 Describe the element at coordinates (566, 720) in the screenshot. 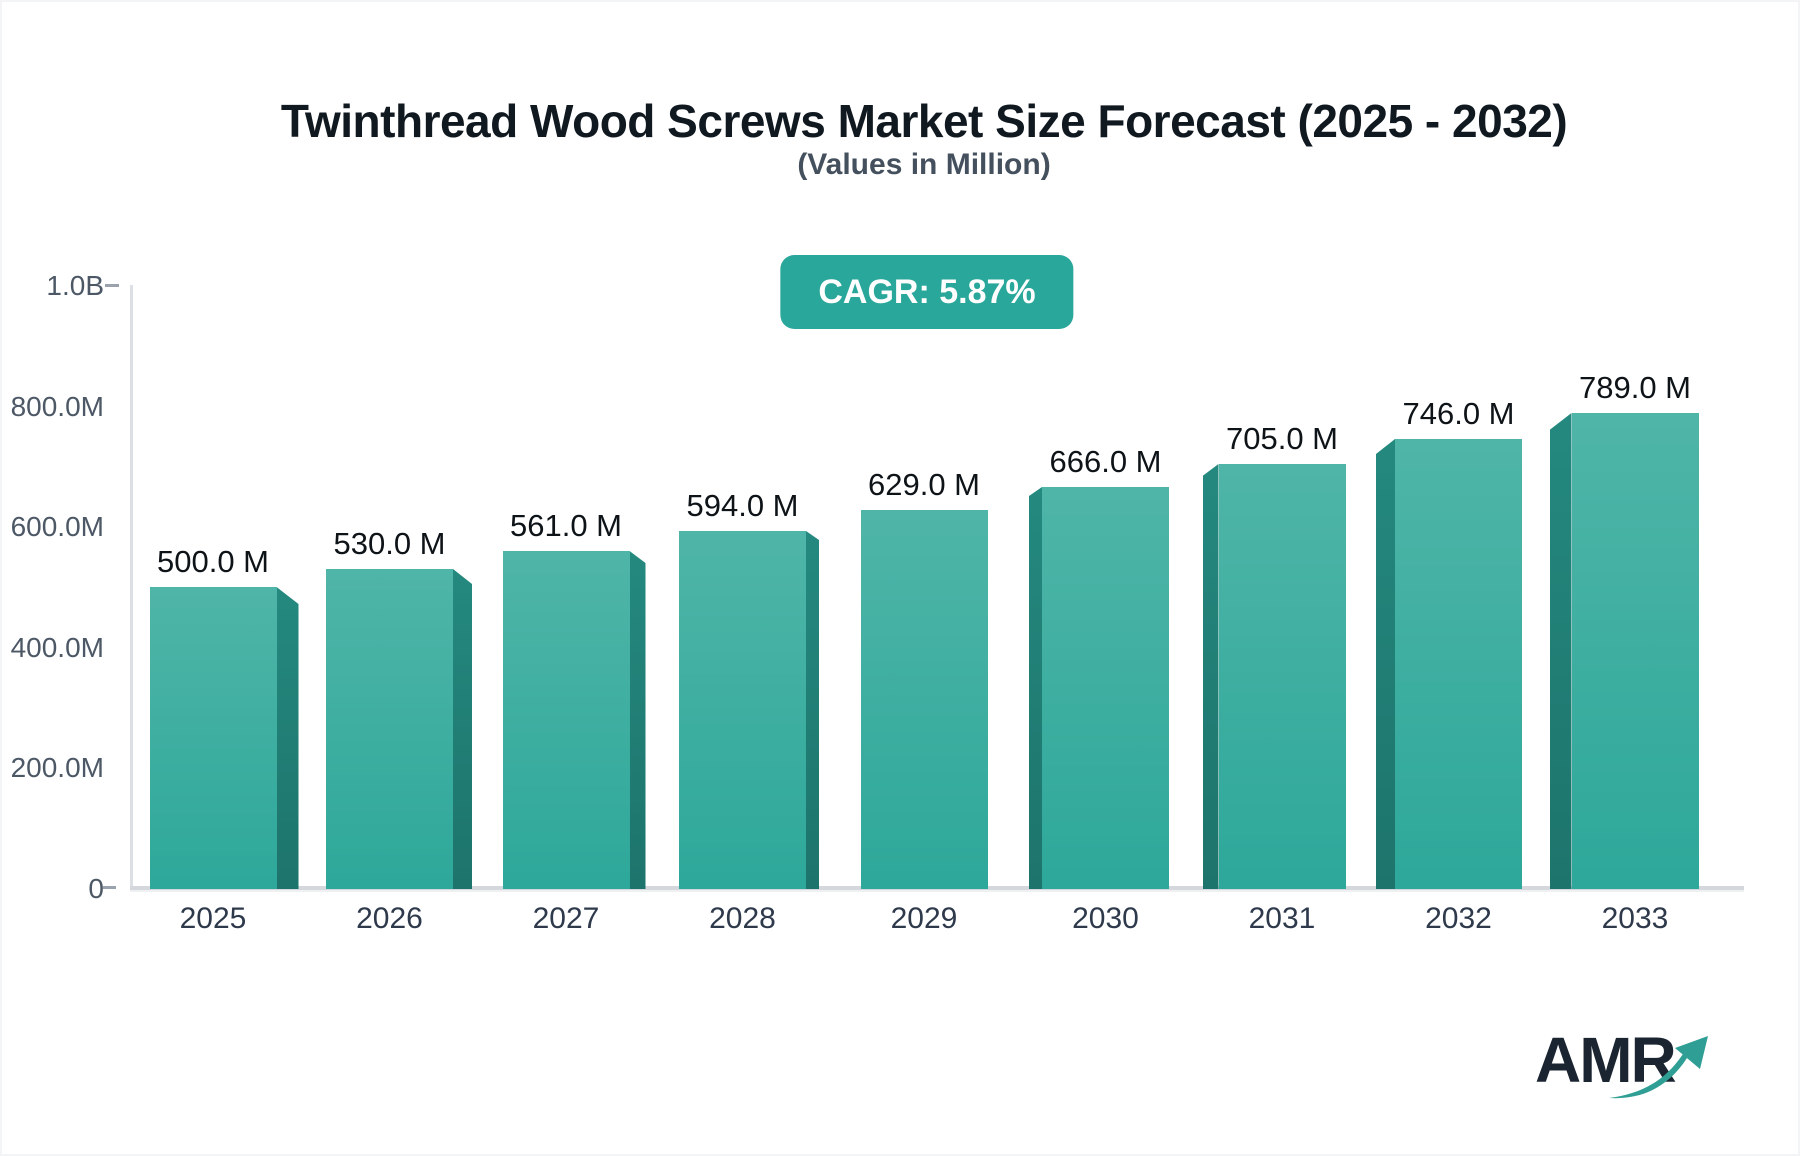

I see `bar-2027` at that location.